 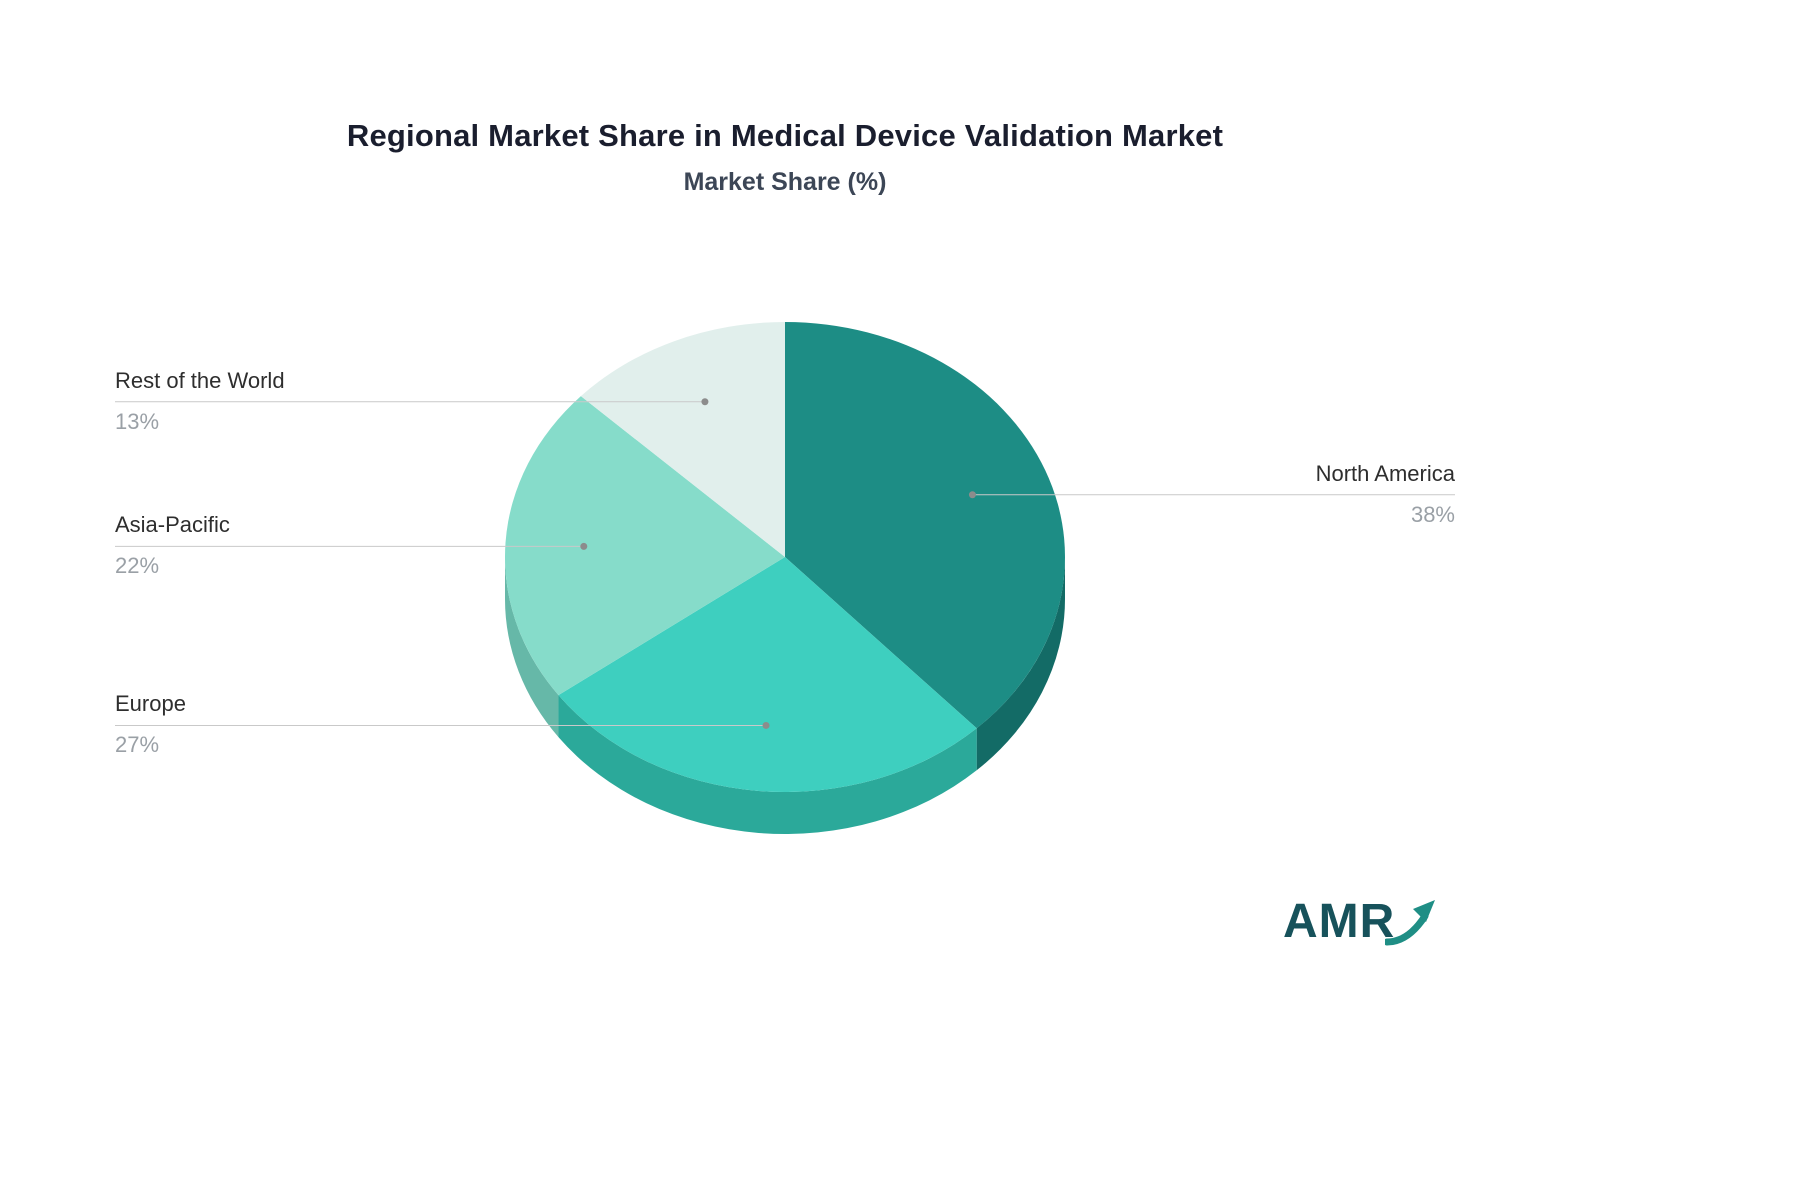 What do you see at coordinates (1339, 921) in the screenshot?
I see `amr-logo-text: AMR` at bounding box center [1339, 921].